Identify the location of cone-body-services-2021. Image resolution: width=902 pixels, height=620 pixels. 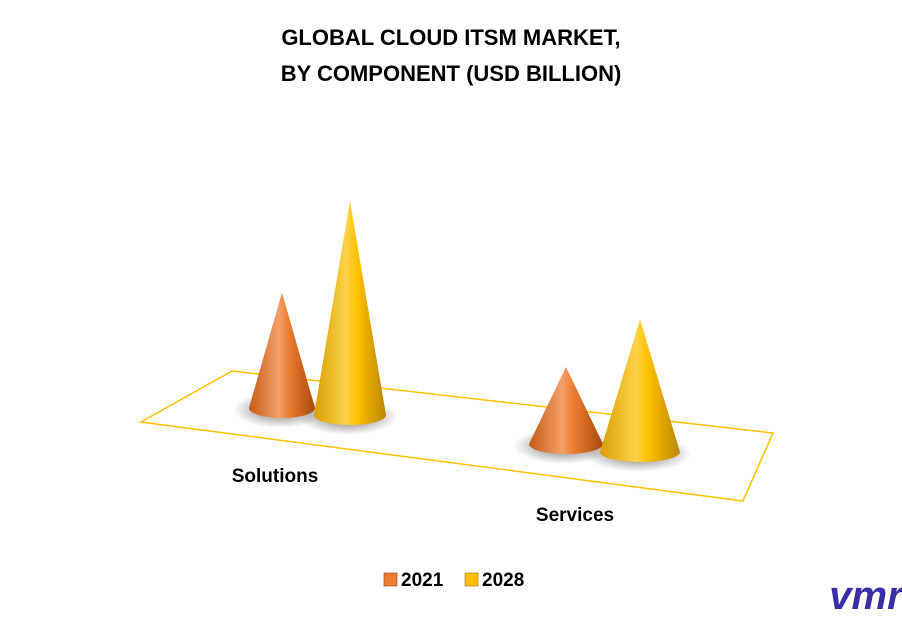
(566, 410).